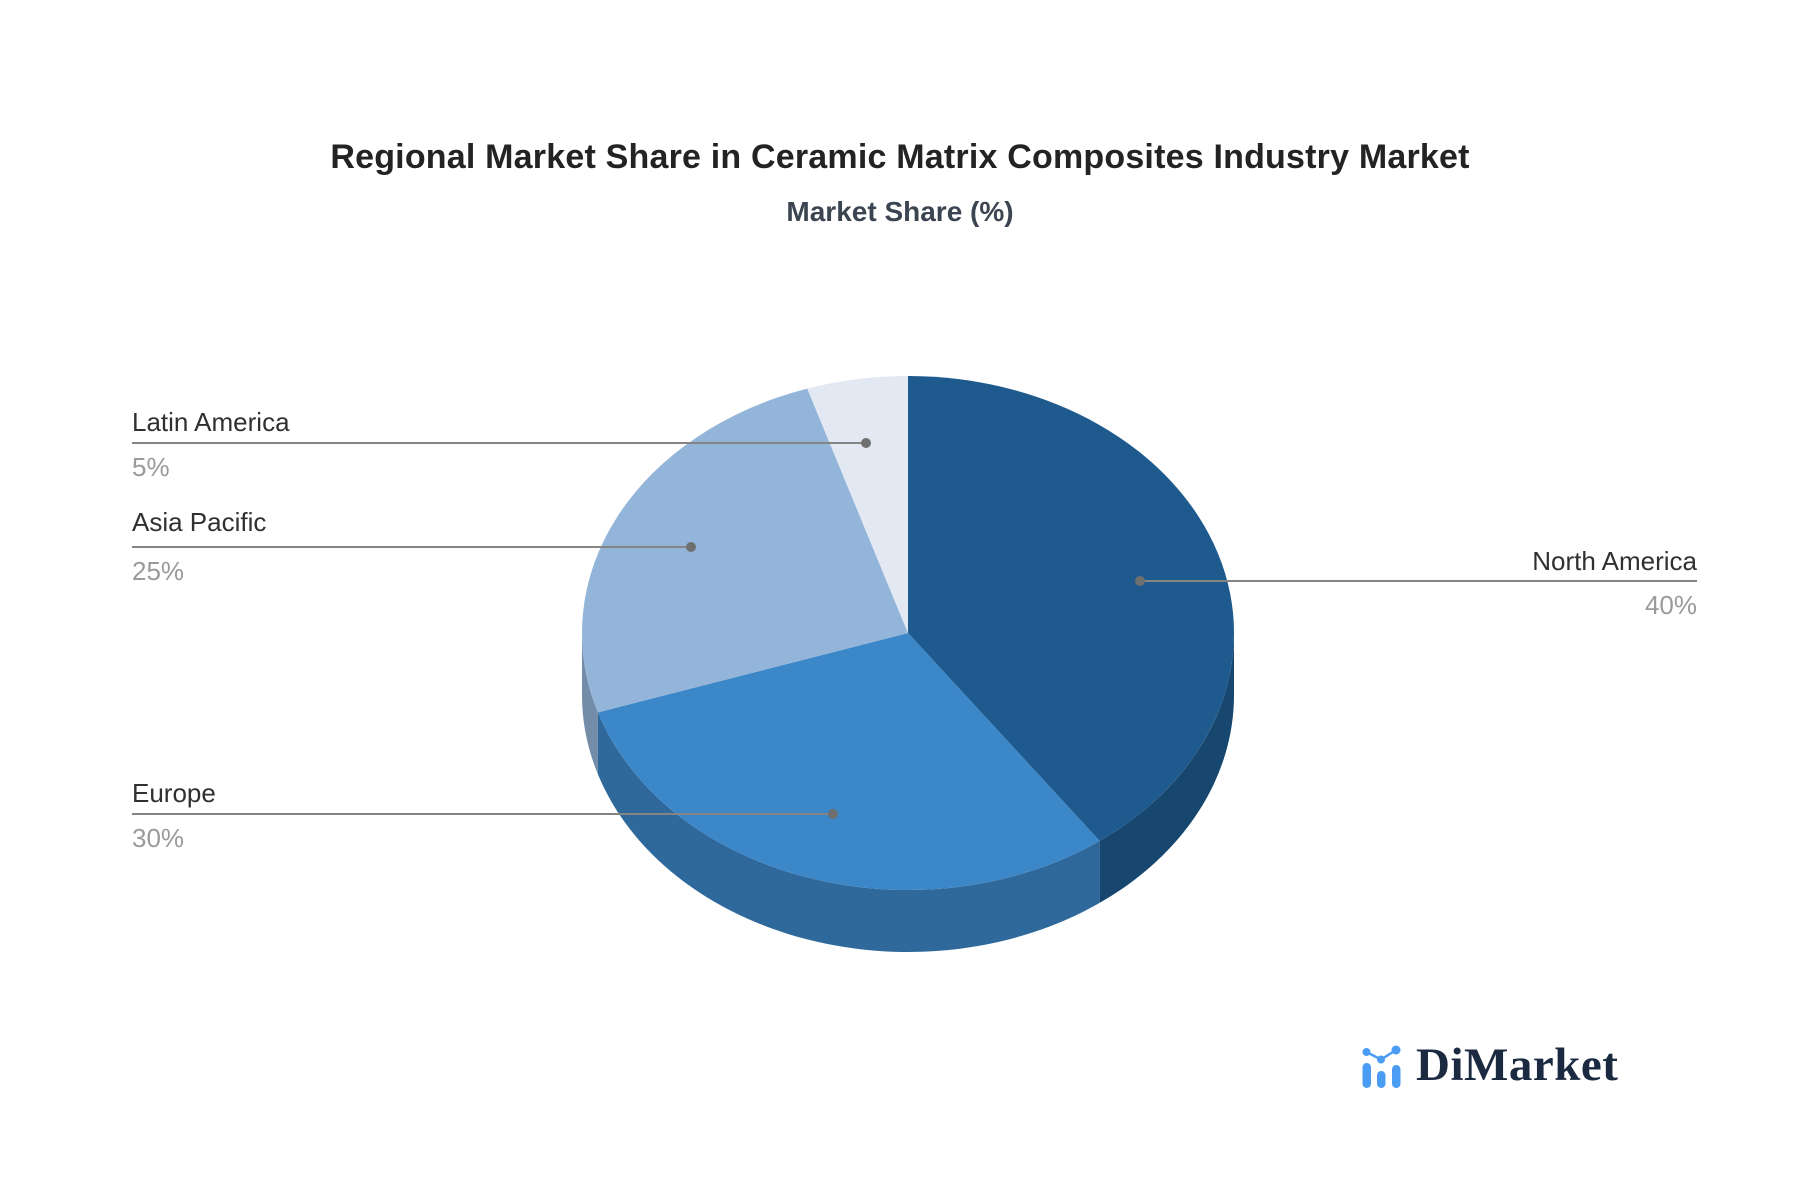 This screenshot has width=1800, height=1196. What do you see at coordinates (1071, 608) in the screenshot?
I see `pie-slice-north-america` at bounding box center [1071, 608].